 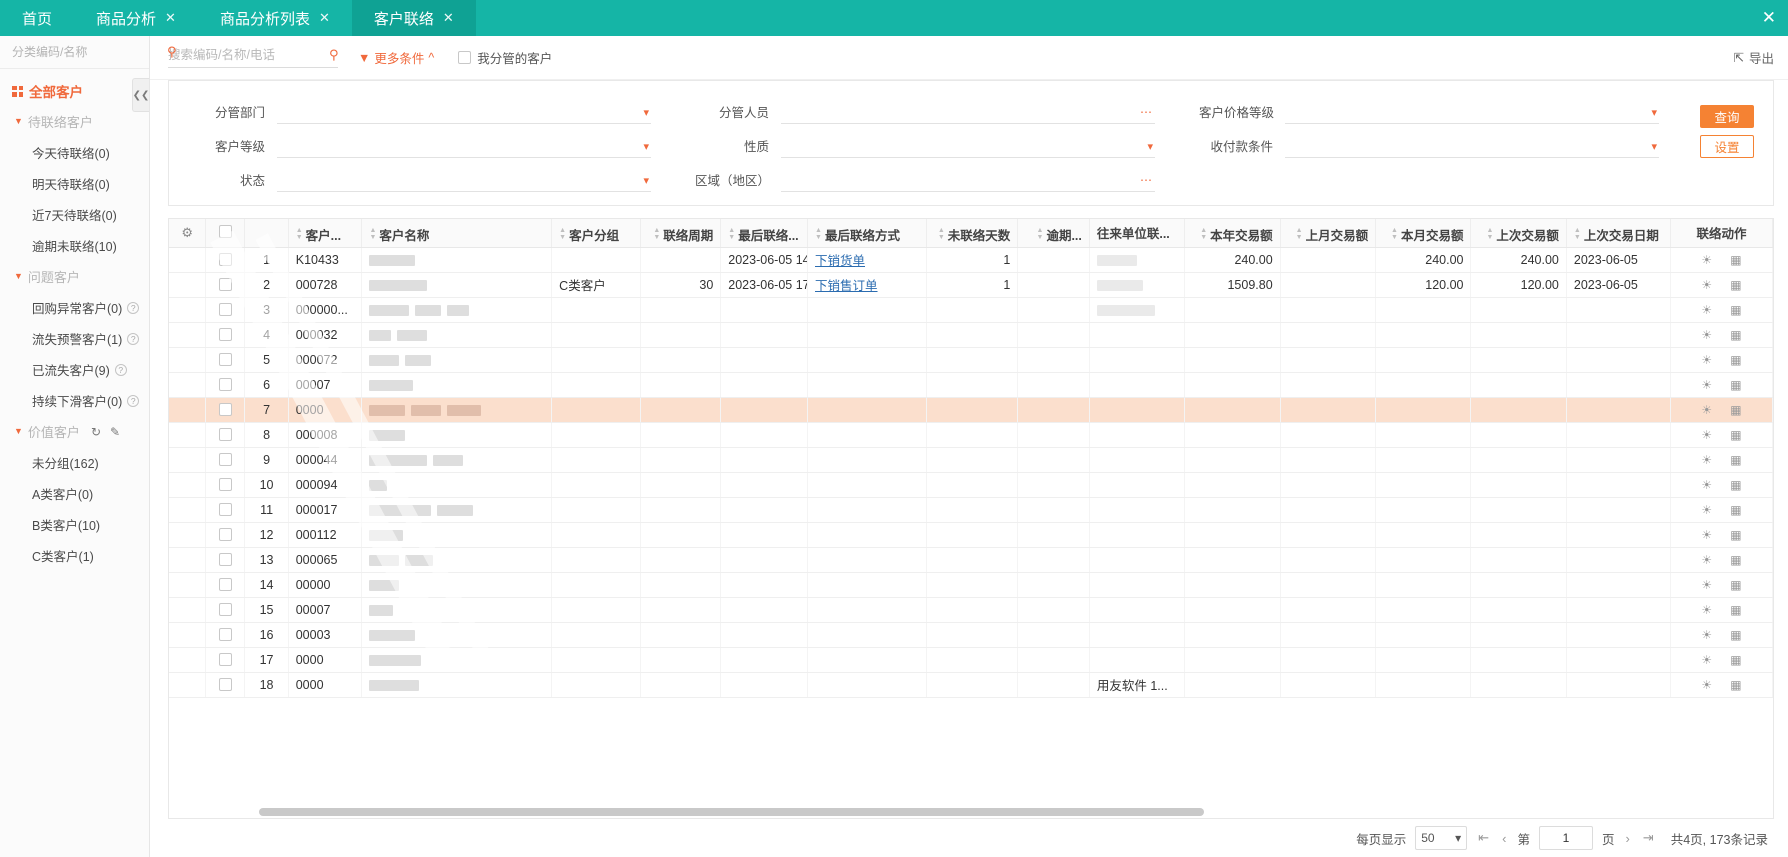 What do you see at coordinates (140, 95) in the screenshot?
I see `sidebar-collapse-icon: ❮❮` at bounding box center [140, 95].